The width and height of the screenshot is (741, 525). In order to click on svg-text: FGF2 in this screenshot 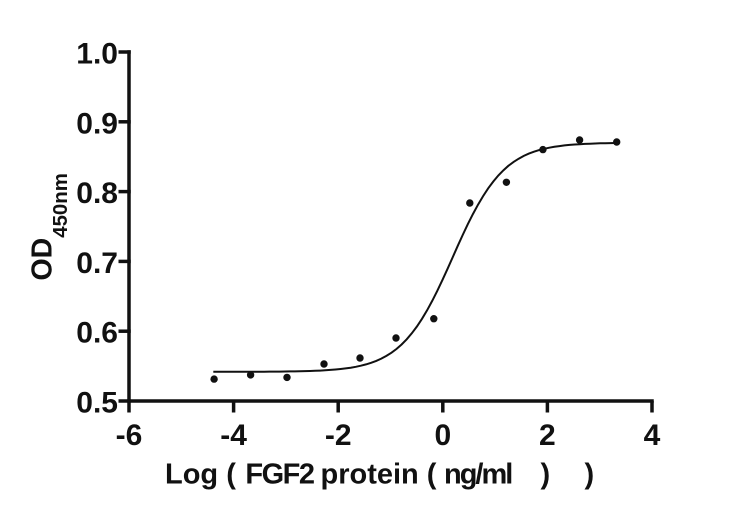, I will do `click(279, 475)`.